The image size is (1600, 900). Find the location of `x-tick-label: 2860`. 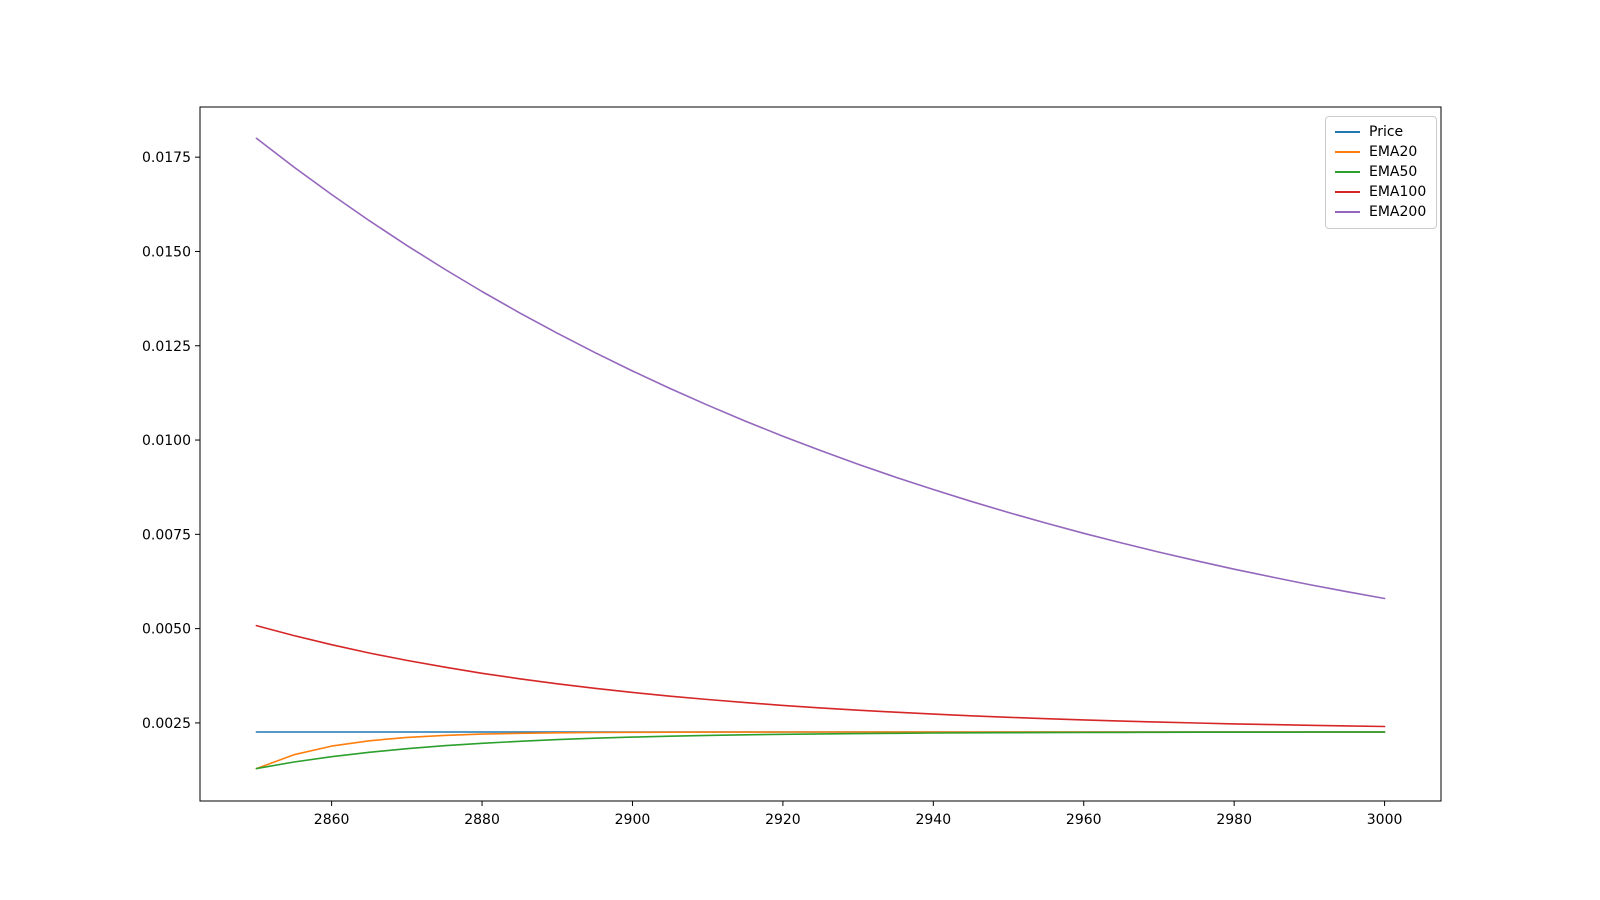

x-tick-label: 2860 is located at coordinates (332, 820).